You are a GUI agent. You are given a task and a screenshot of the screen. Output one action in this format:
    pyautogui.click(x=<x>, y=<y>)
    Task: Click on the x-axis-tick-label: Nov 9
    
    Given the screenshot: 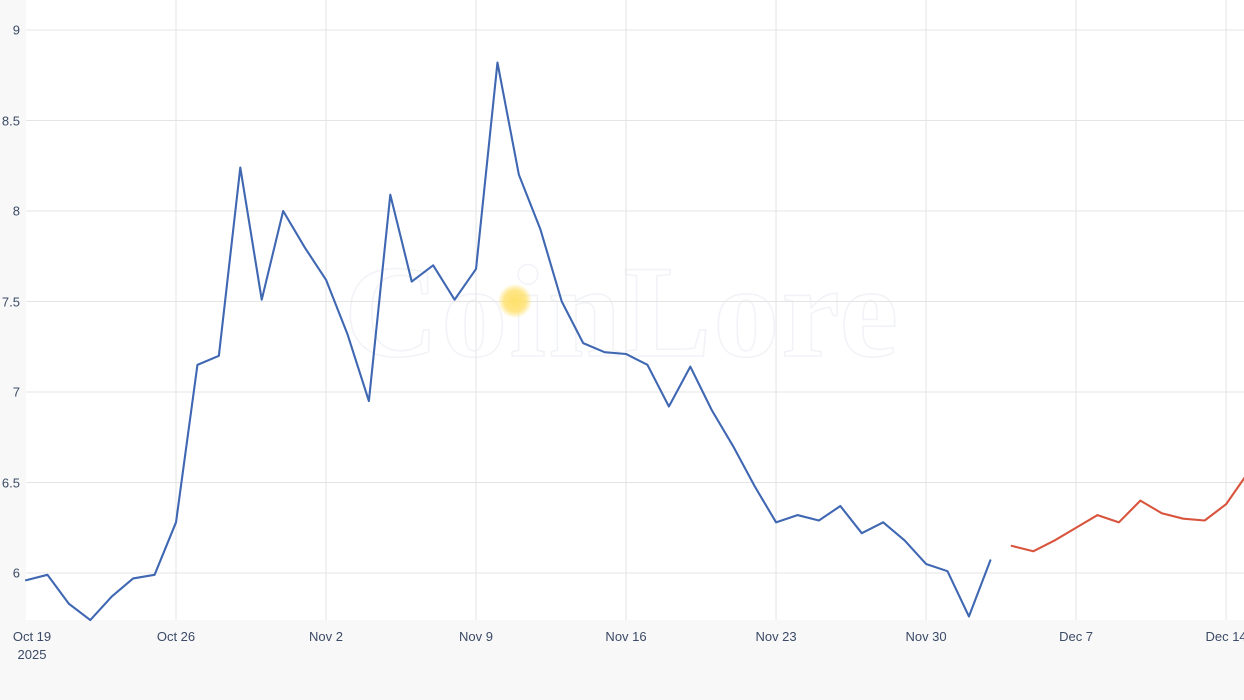 What is the action you would take?
    pyautogui.click(x=476, y=636)
    